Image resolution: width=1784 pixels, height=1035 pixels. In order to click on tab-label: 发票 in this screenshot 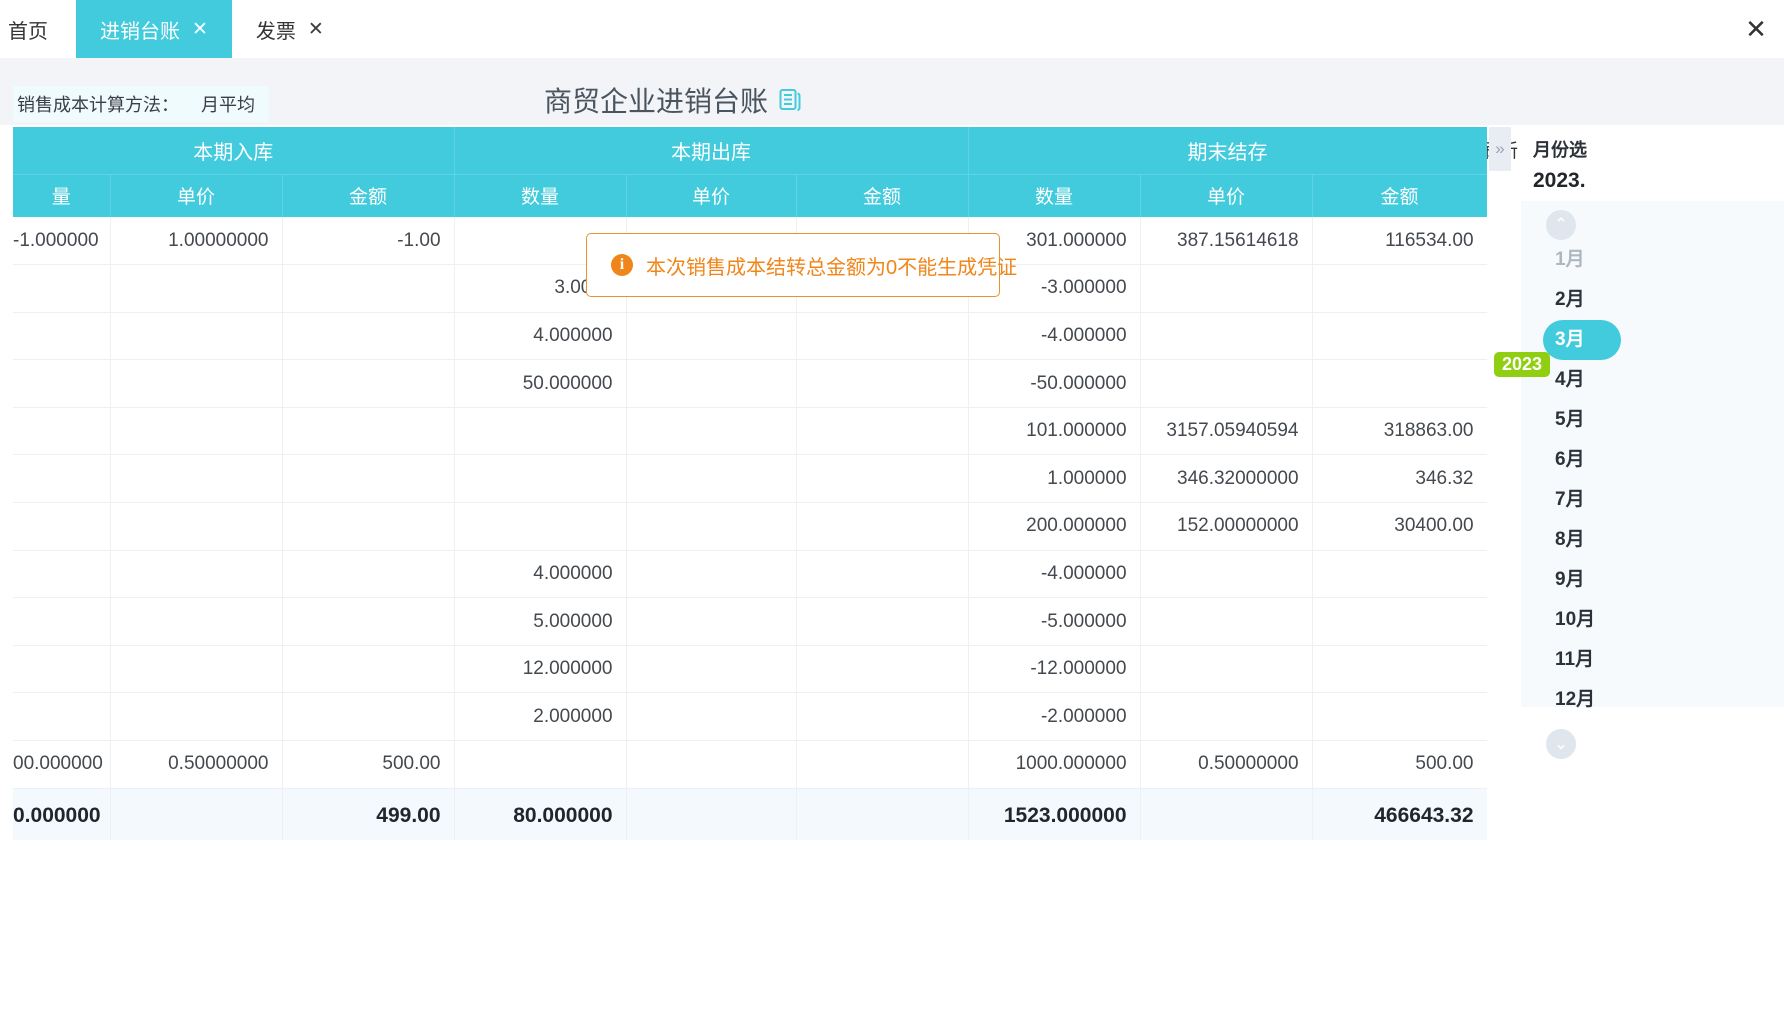, I will do `click(275, 31)`.